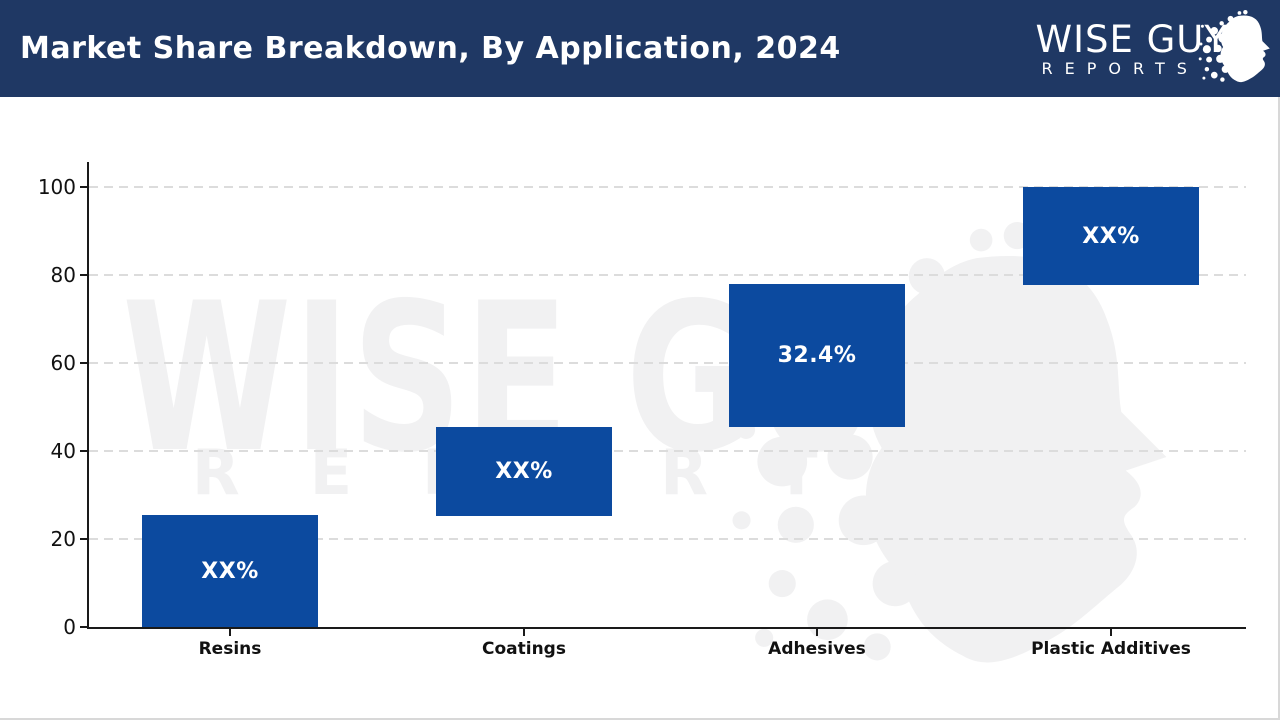 This screenshot has height=720, width=1280. Describe the element at coordinates (88, 395) in the screenshot. I see `y-axis` at that location.